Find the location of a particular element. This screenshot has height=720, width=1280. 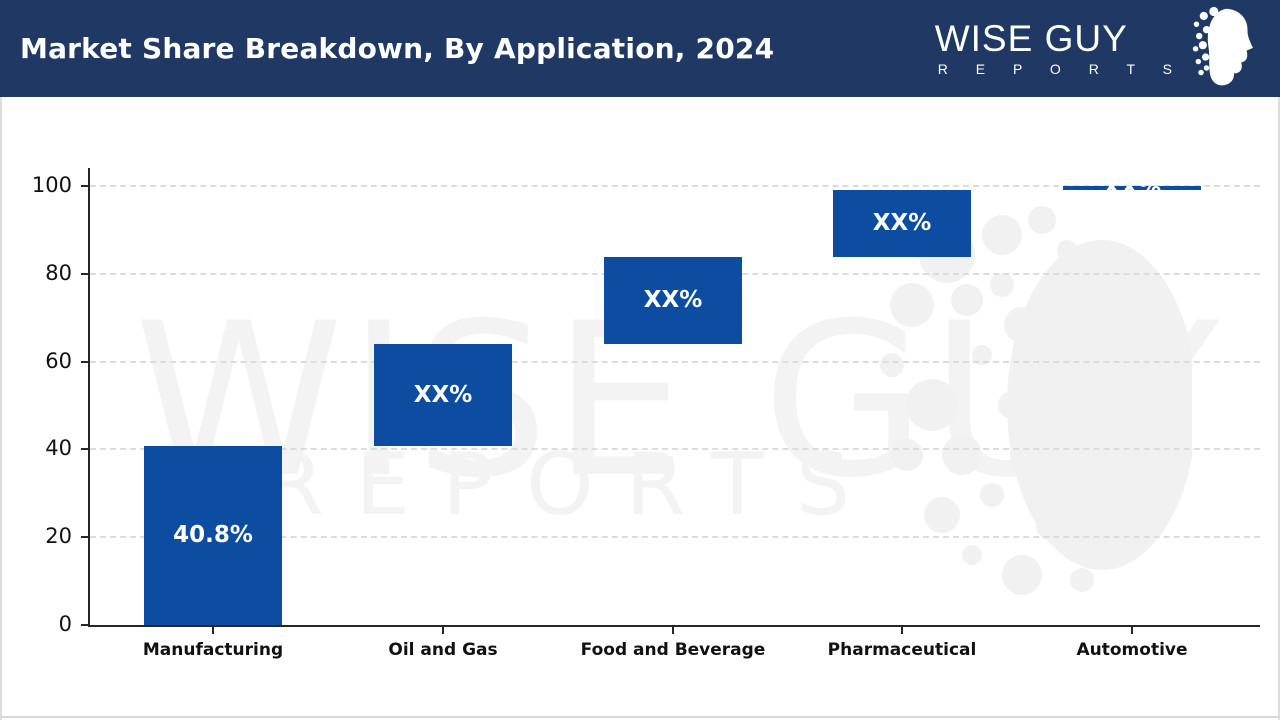

y-axis-tick-label: 20 is located at coordinates (58, 536).